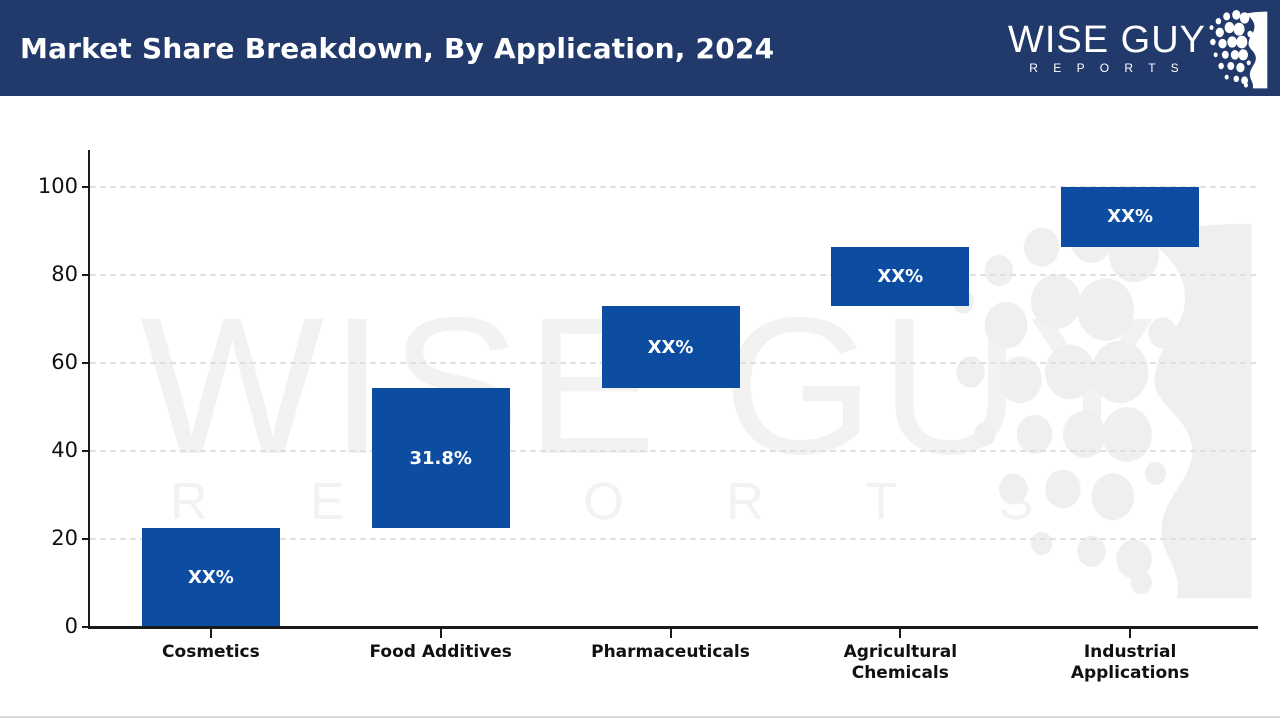 Image resolution: width=1280 pixels, height=720 pixels. What do you see at coordinates (211, 652) in the screenshot?
I see `x-tick-label: Cosmetics` at bounding box center [211, 652].